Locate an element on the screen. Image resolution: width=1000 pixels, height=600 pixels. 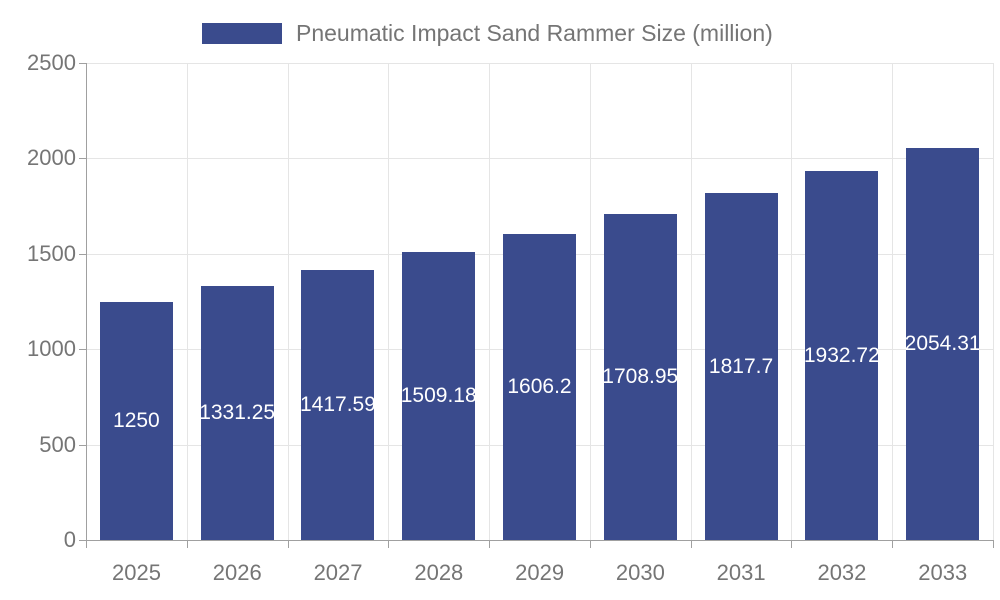
bar-value-label: 1417.59 is located at coordinates (338, 404).